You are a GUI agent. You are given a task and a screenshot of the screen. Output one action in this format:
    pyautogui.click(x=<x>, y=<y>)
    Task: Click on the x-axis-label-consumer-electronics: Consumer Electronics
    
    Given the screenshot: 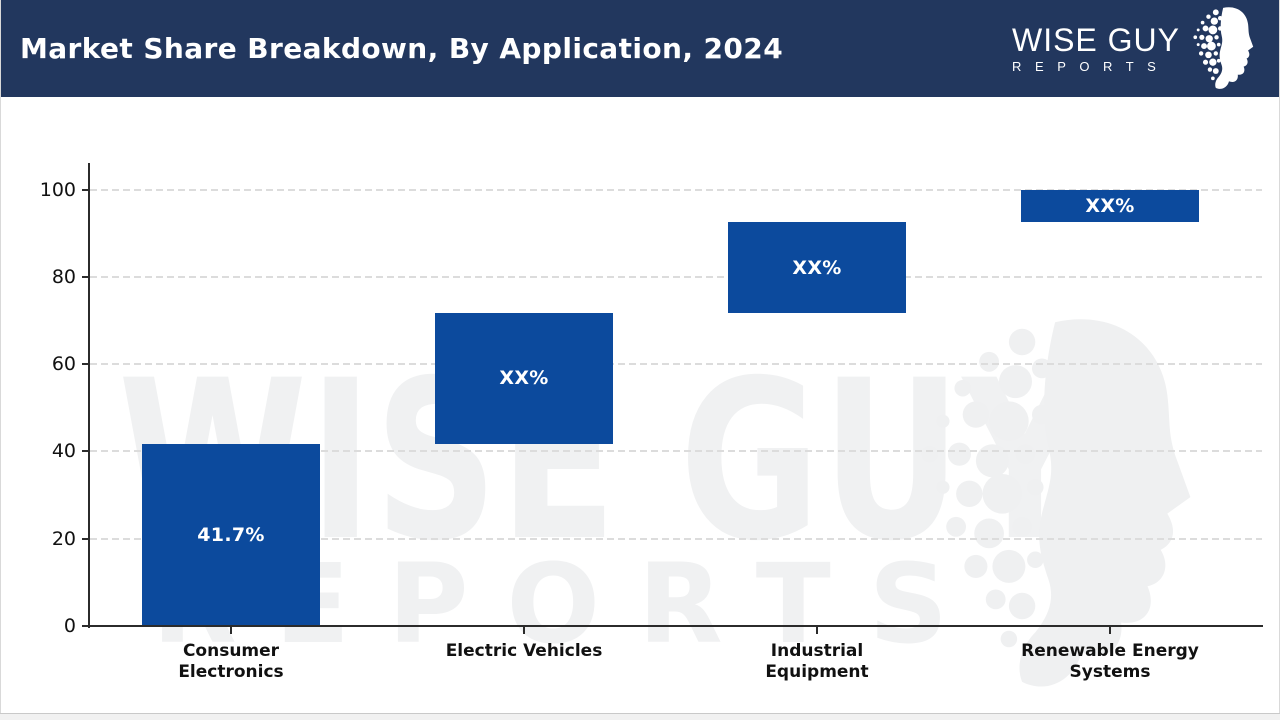 What is the action you would take?
    pyautogui.click(x=231, y=662)
    